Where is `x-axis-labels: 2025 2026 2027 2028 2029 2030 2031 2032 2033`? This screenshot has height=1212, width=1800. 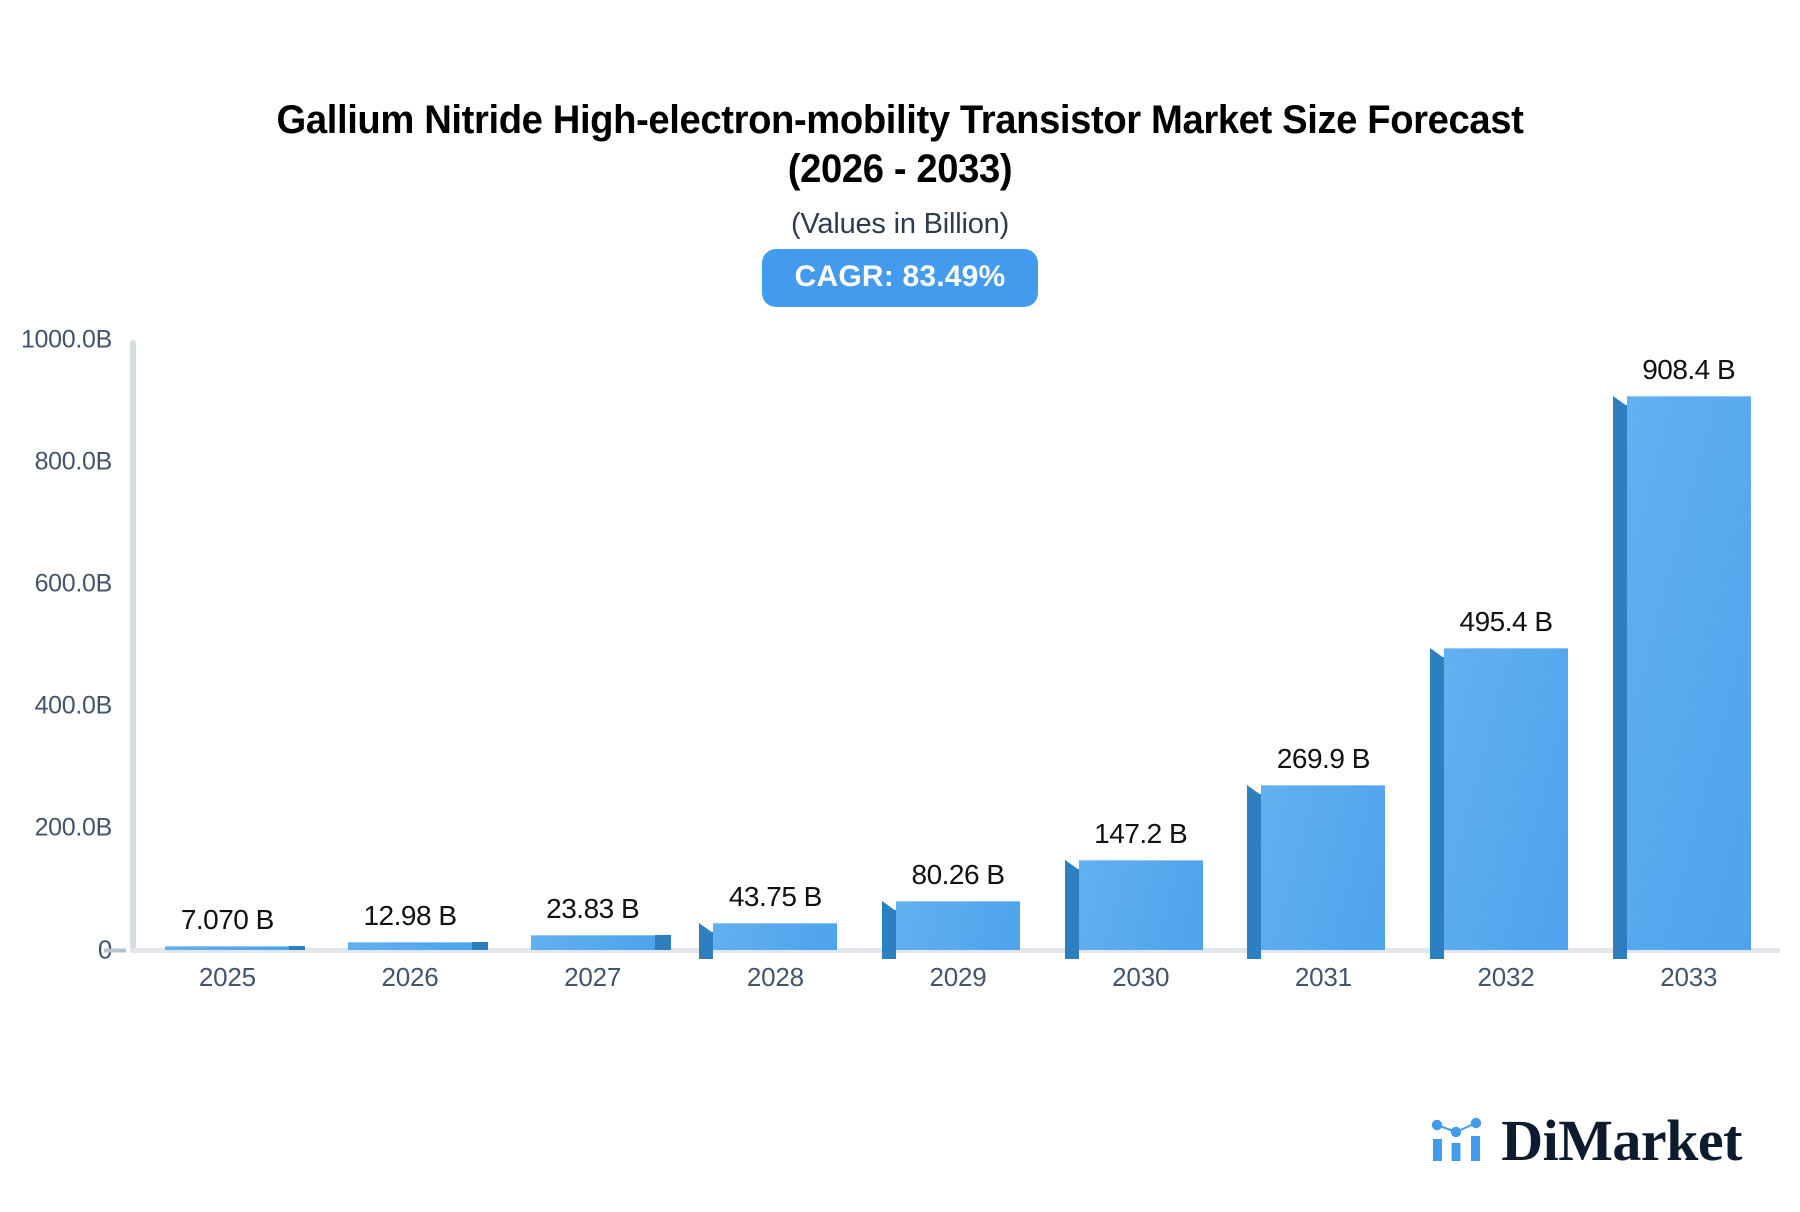 x-axis-labels: 2025 2026 2027 2028 2029 2030 2031 2032 2033 is located at coordinates (958, 977).